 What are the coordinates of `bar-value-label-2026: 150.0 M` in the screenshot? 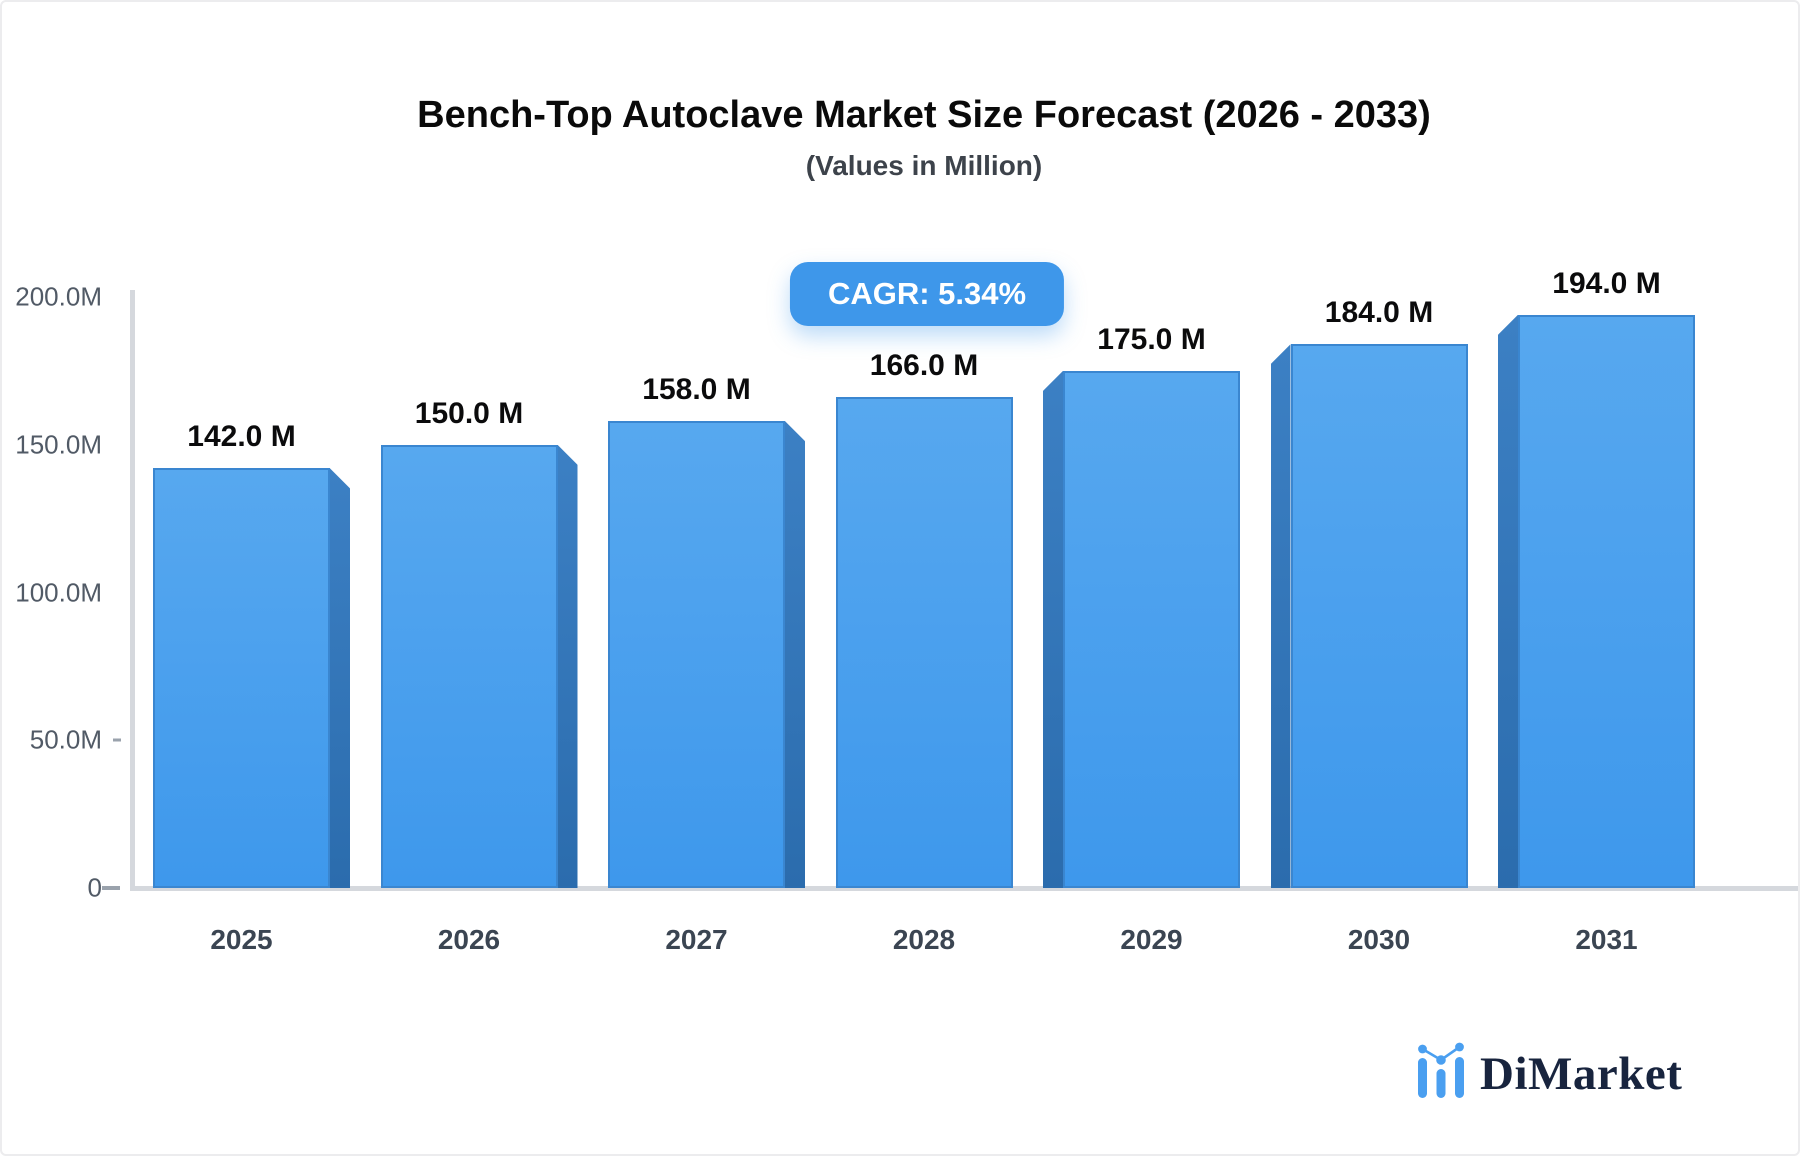 It's located at (469, 413).